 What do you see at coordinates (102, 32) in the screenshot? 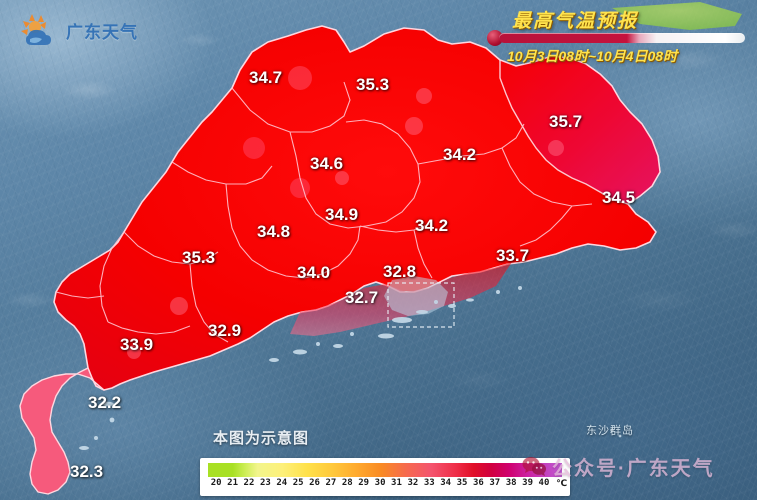
I see `logo-text: 广东天气` at bounding box center [102, 32].